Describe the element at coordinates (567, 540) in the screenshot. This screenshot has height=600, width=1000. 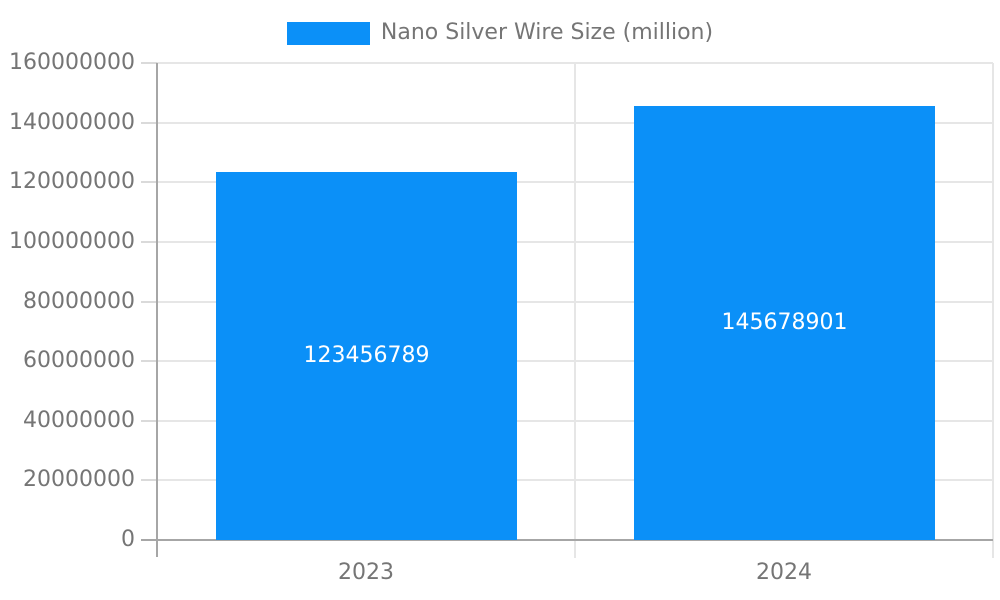
I see `x-axis-line` at that location.